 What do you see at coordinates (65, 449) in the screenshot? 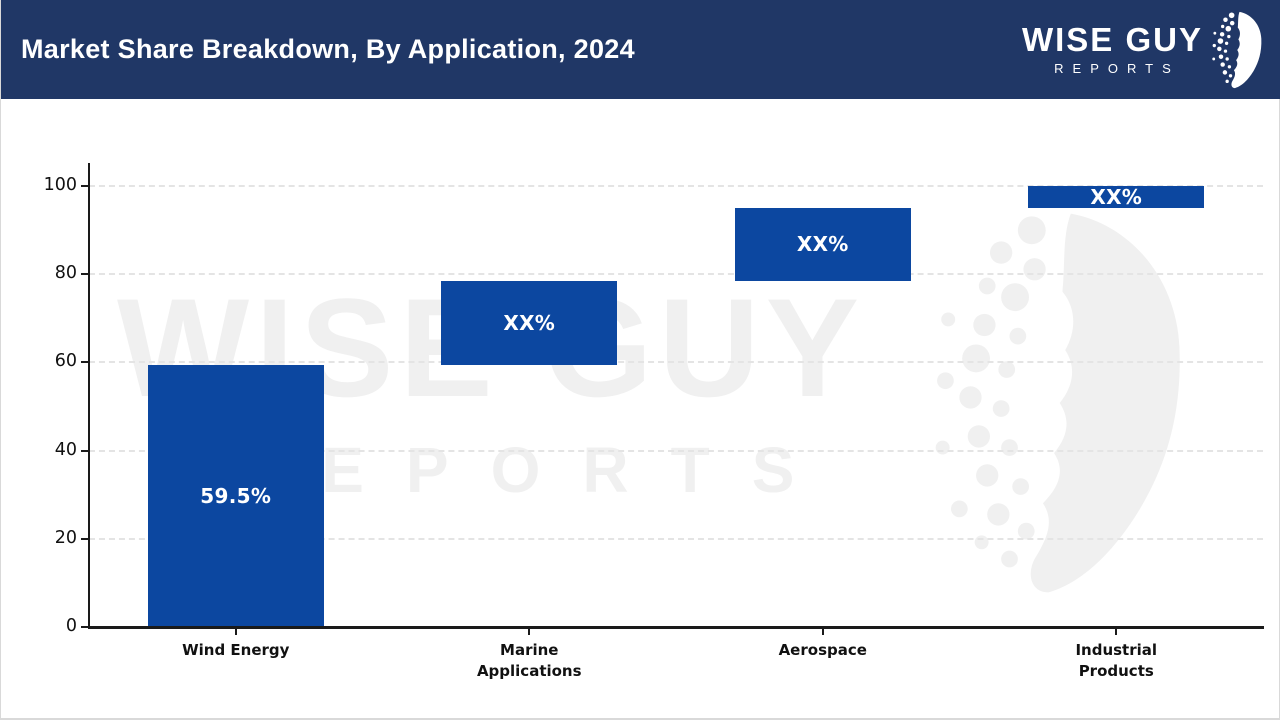
I see `y-axis-label: 40` at bounding box center [65, 449].